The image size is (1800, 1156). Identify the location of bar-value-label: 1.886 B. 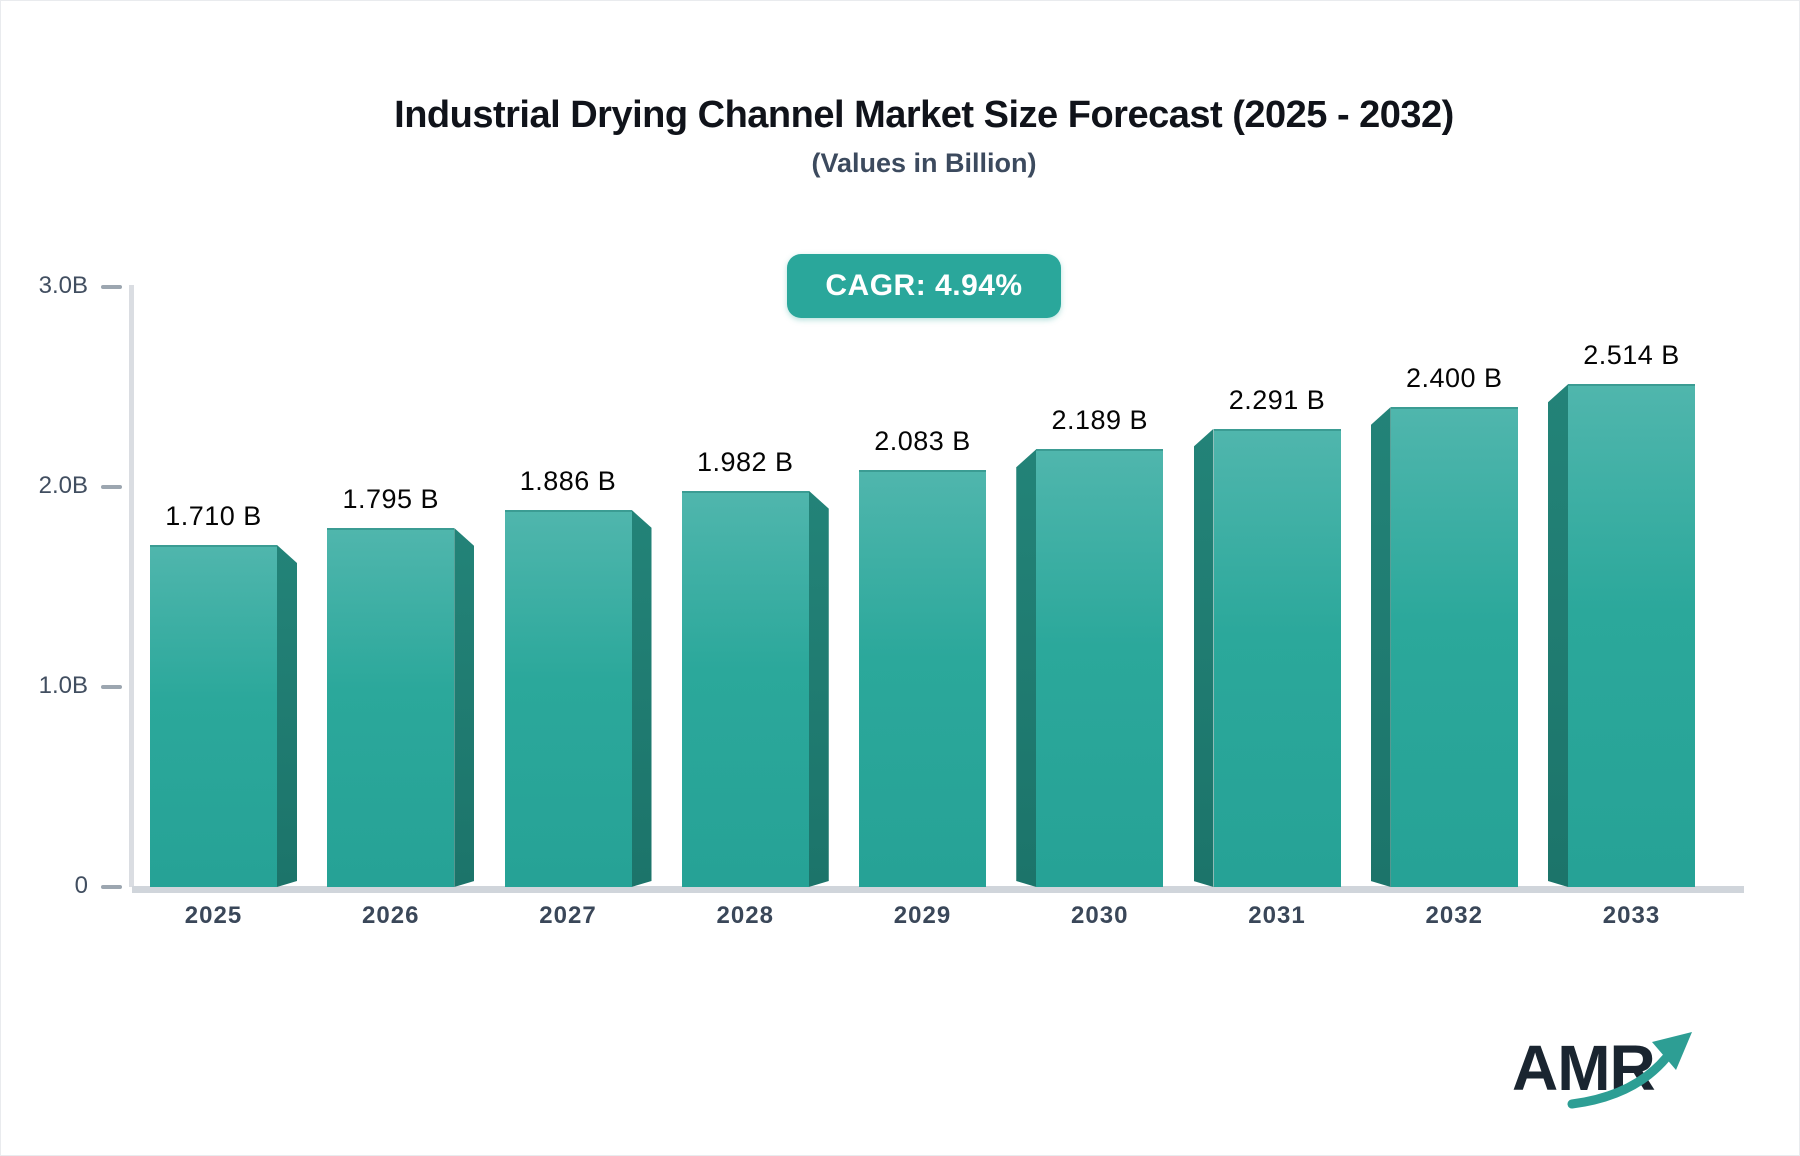
(568, 480).